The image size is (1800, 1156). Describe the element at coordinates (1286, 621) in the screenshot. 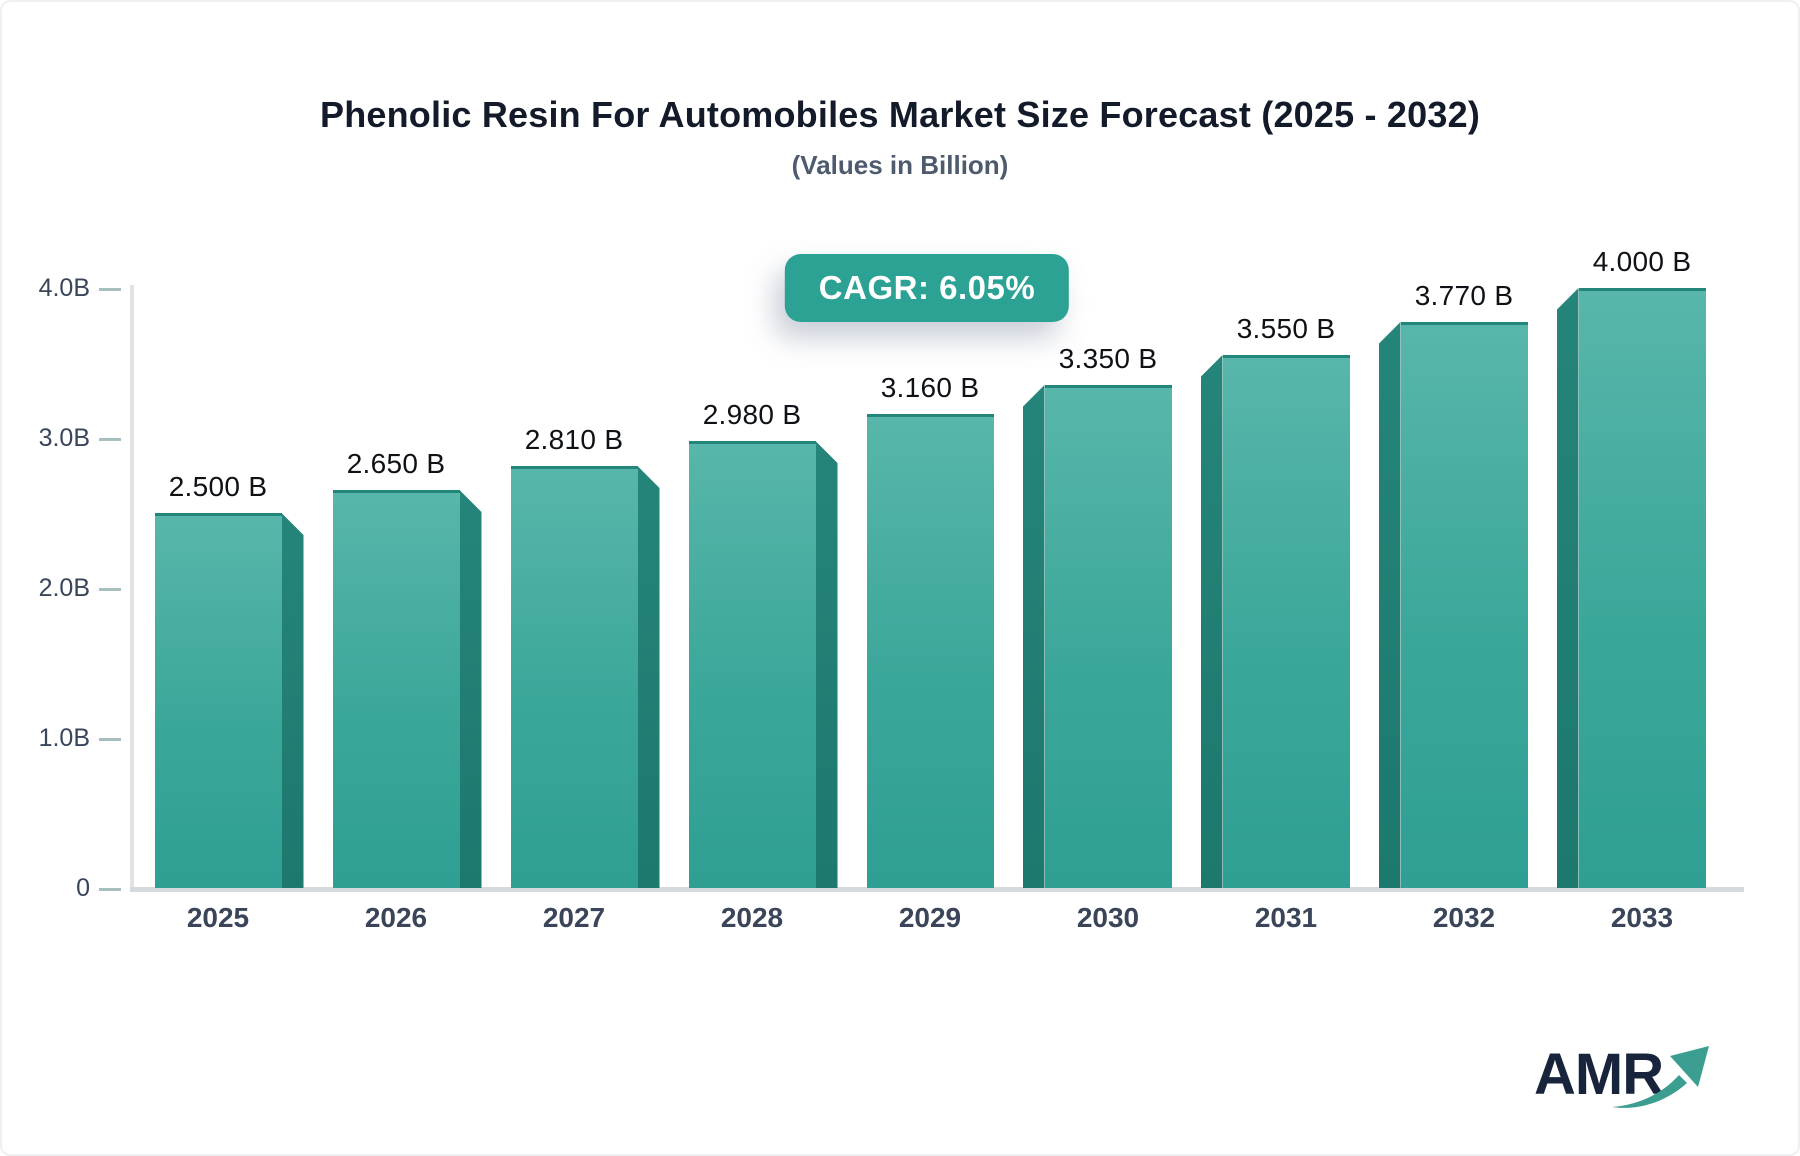

I see `bar-face-2031` at that location.